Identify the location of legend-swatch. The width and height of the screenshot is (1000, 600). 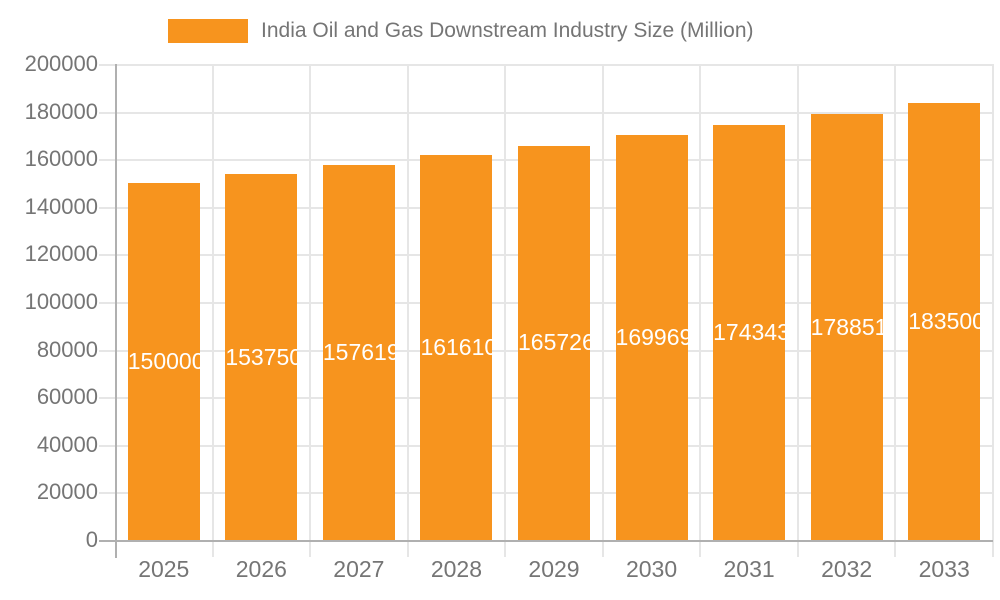
(208, 31).